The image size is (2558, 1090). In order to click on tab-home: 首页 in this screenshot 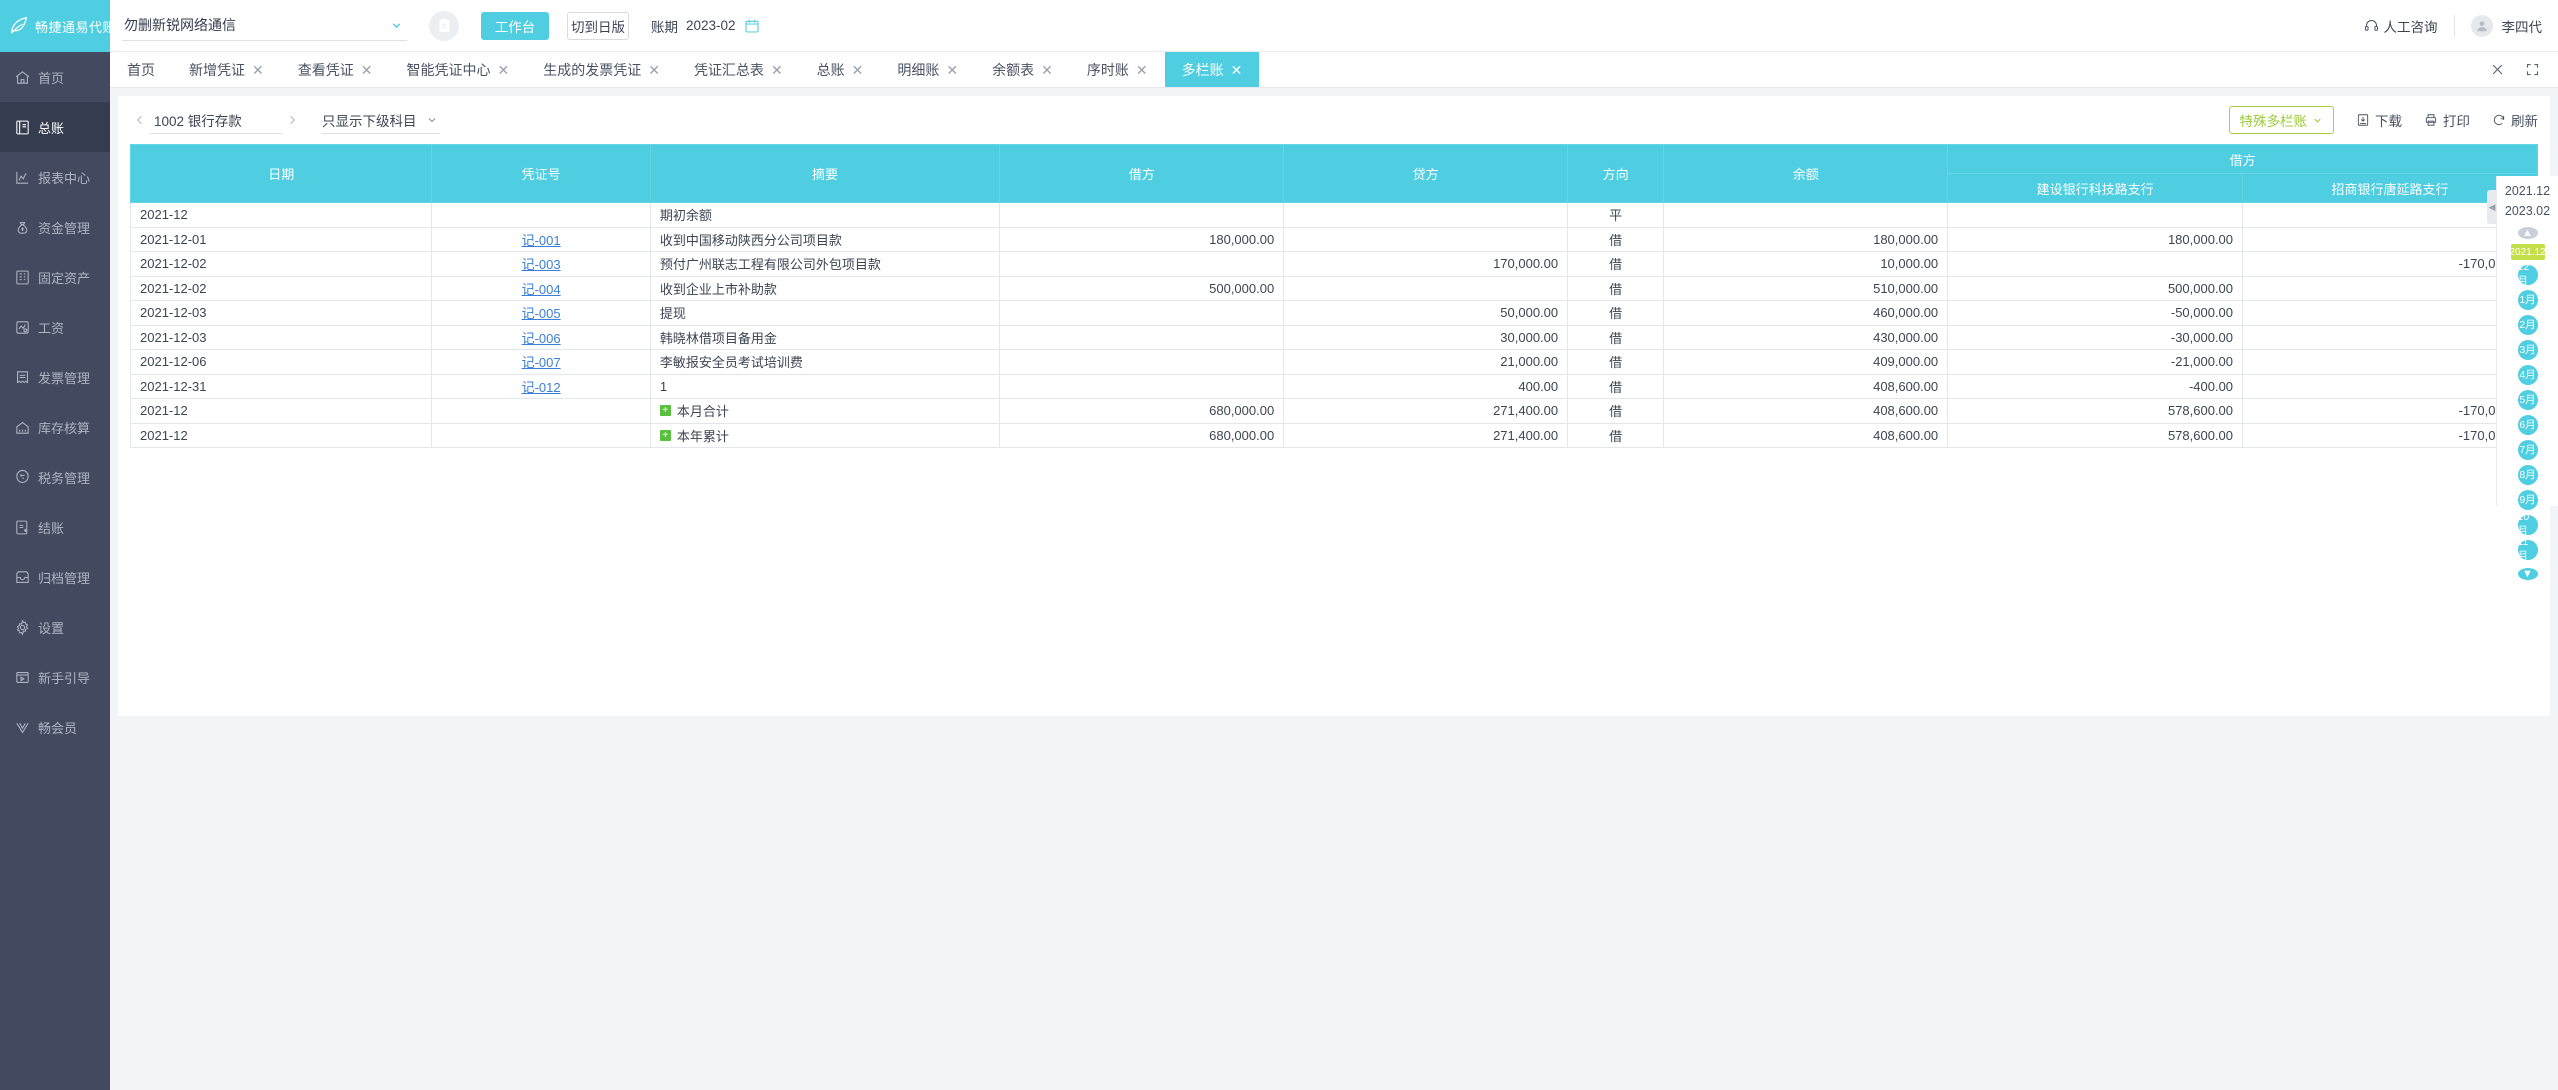, I will do `click(141, 69)`.